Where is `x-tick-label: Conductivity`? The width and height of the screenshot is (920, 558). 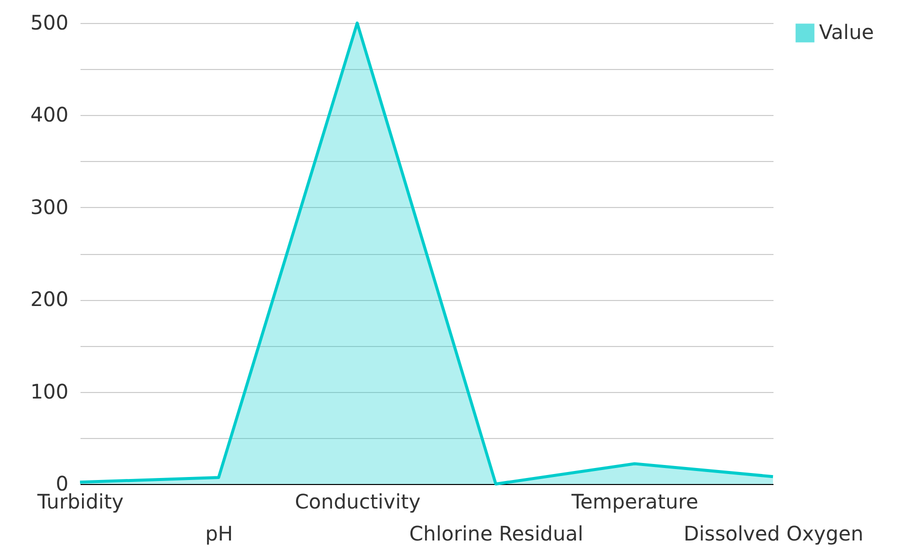 x-tick-label: Conductivity is located at coordinates (357, 502).